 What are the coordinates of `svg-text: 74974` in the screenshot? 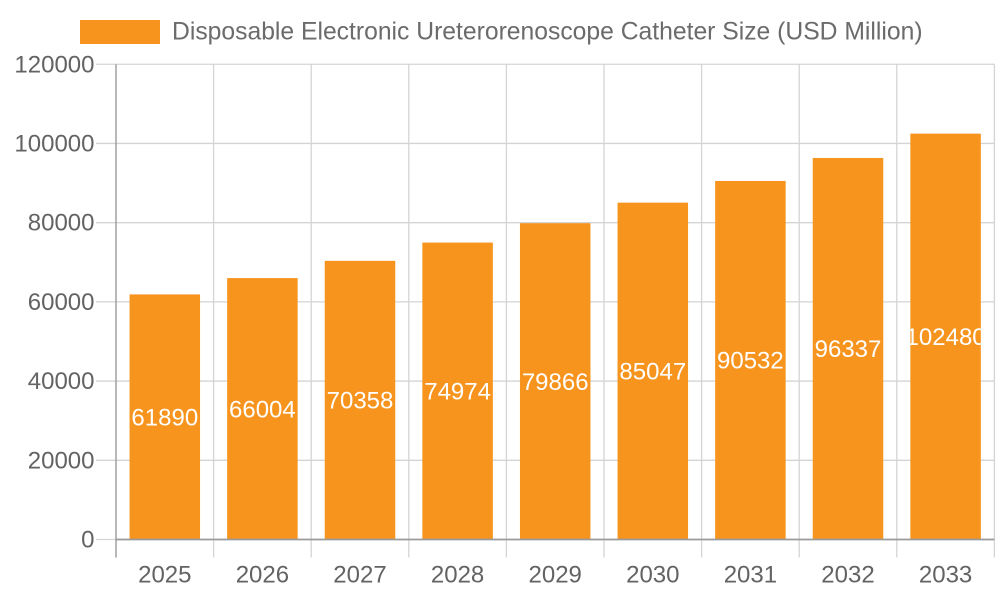 It's located at (457, 392).